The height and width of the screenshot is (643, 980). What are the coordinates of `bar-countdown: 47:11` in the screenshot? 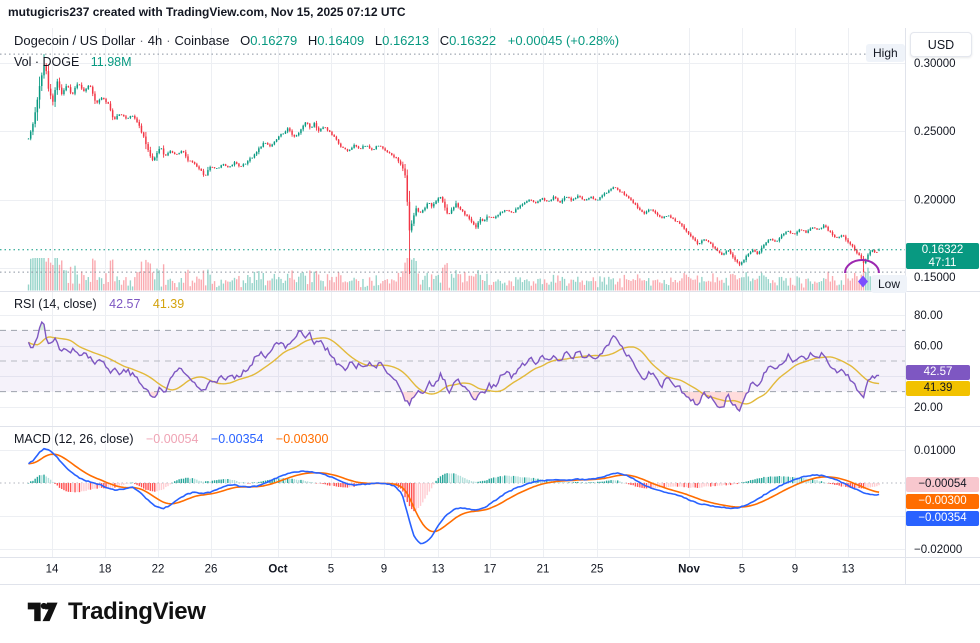 It's located at (942, 263).